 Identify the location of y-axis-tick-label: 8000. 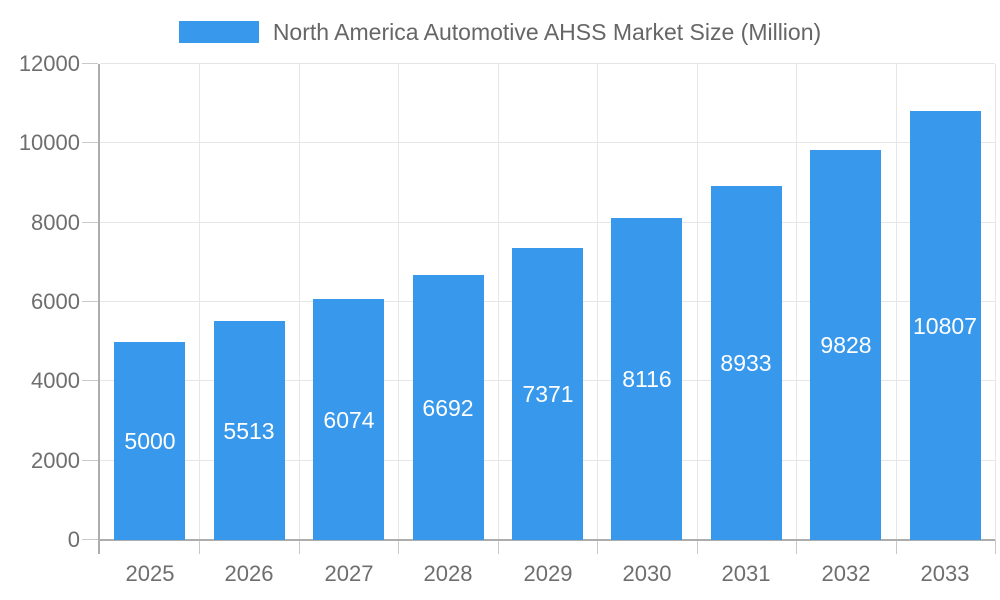
(55, 222).